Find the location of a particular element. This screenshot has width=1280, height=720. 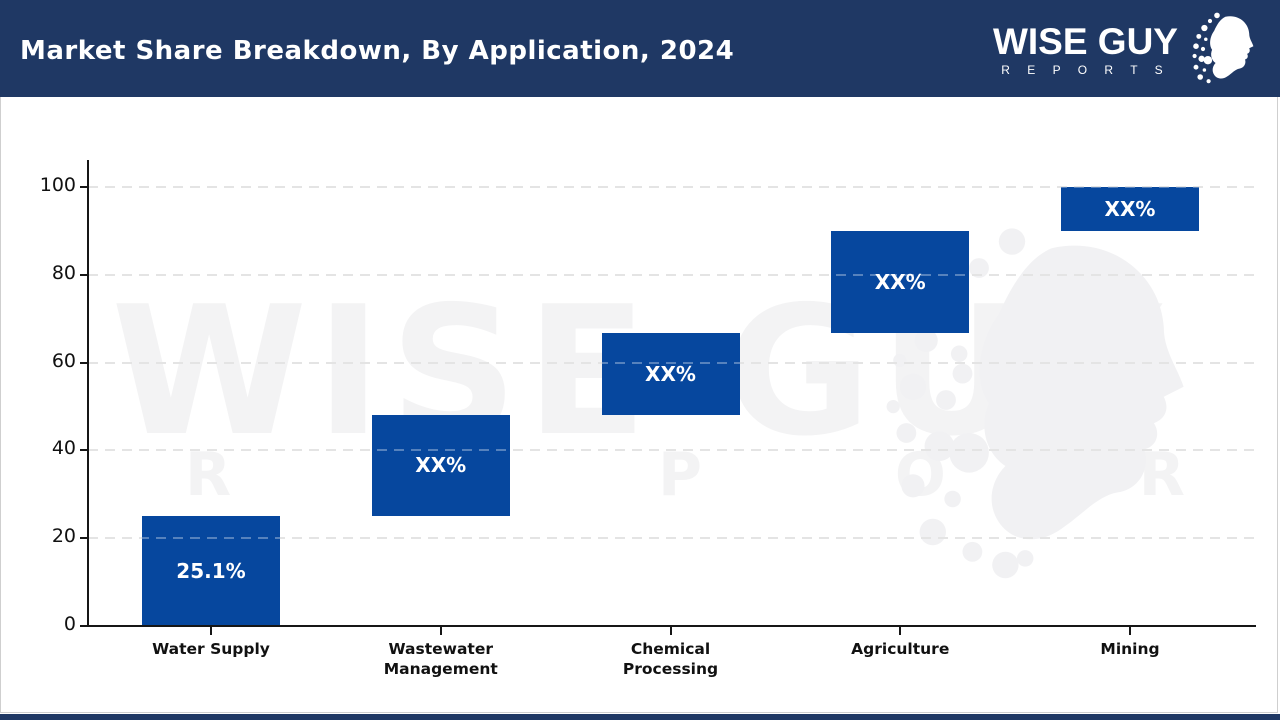

x-category-label: Wastewater Management is located at coordinates (440, 659).